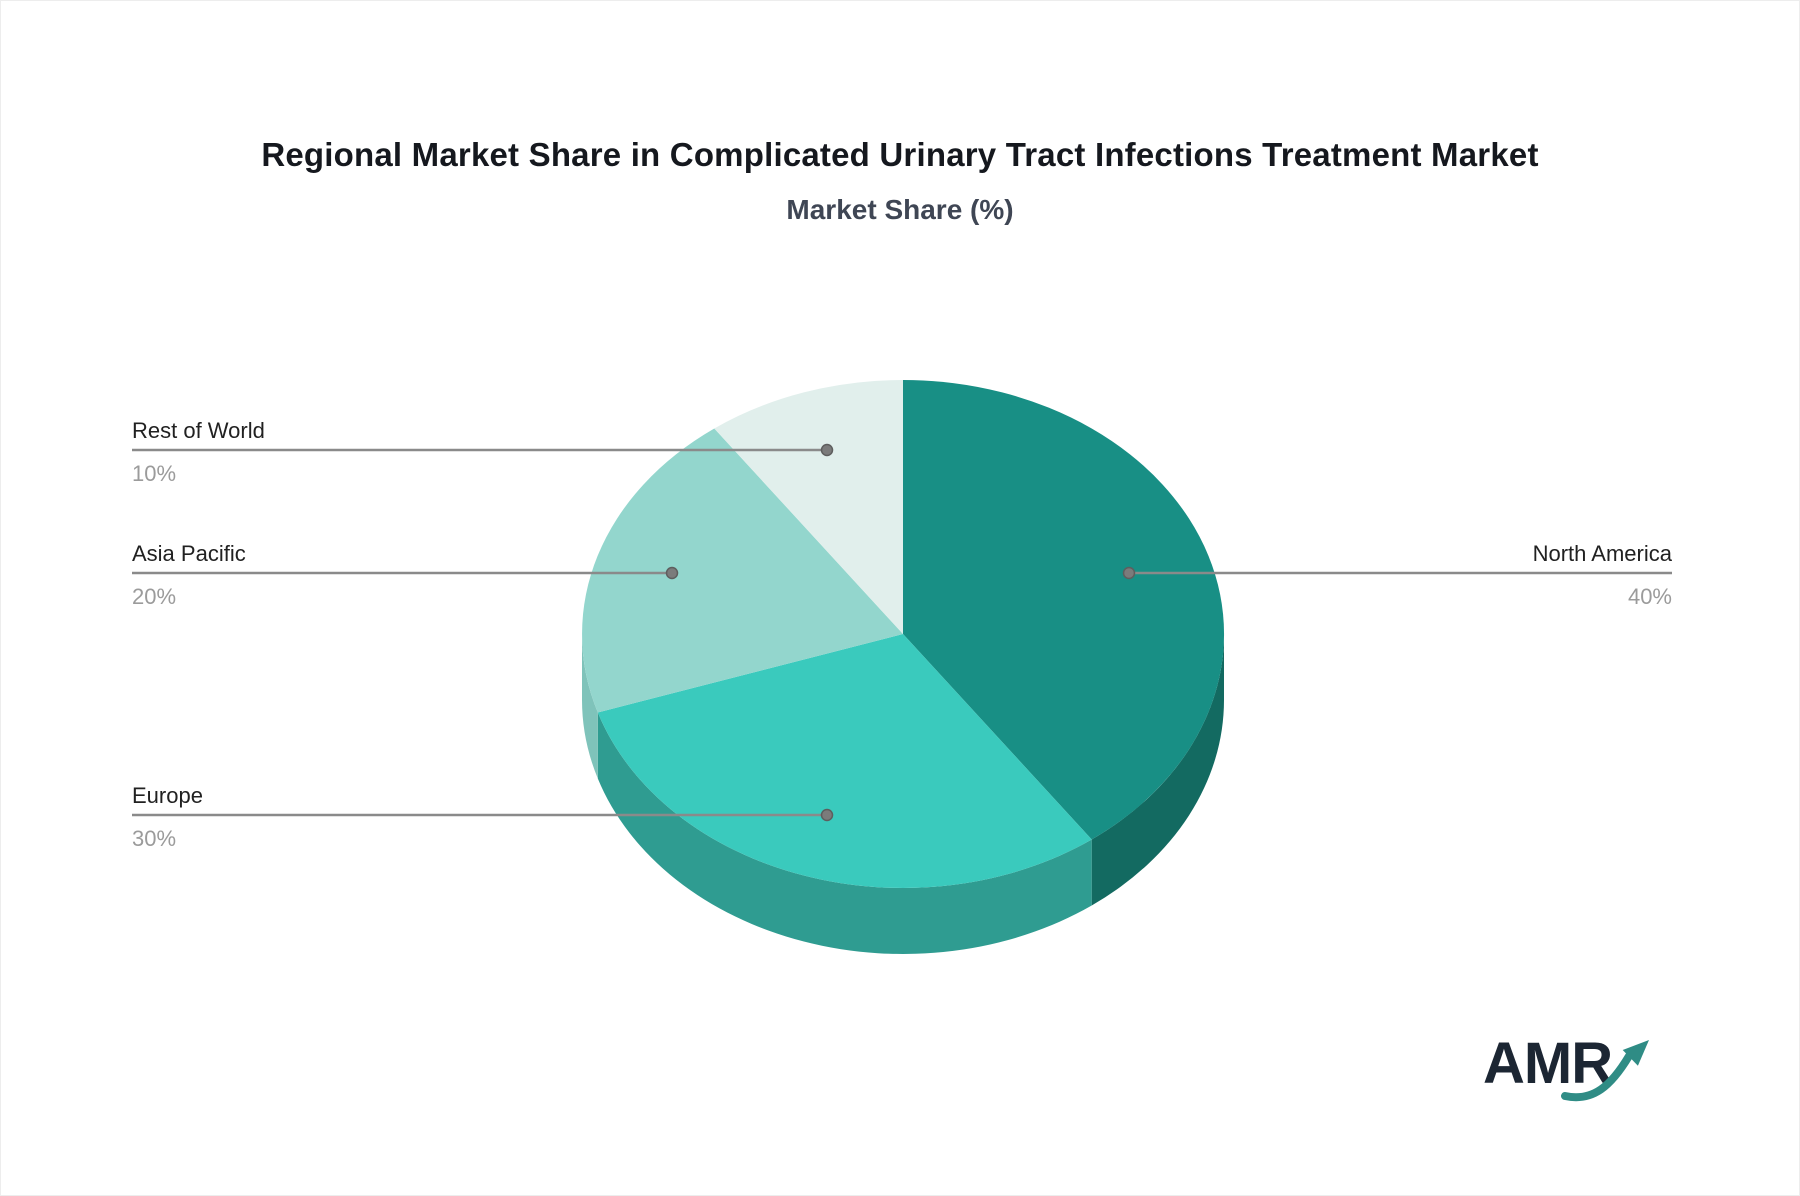 Image resolution: width=1800 pixels, height=1196 pixels. I want to click on callout-label-asia-pacific: Asia Pacific, so click(189, 553).